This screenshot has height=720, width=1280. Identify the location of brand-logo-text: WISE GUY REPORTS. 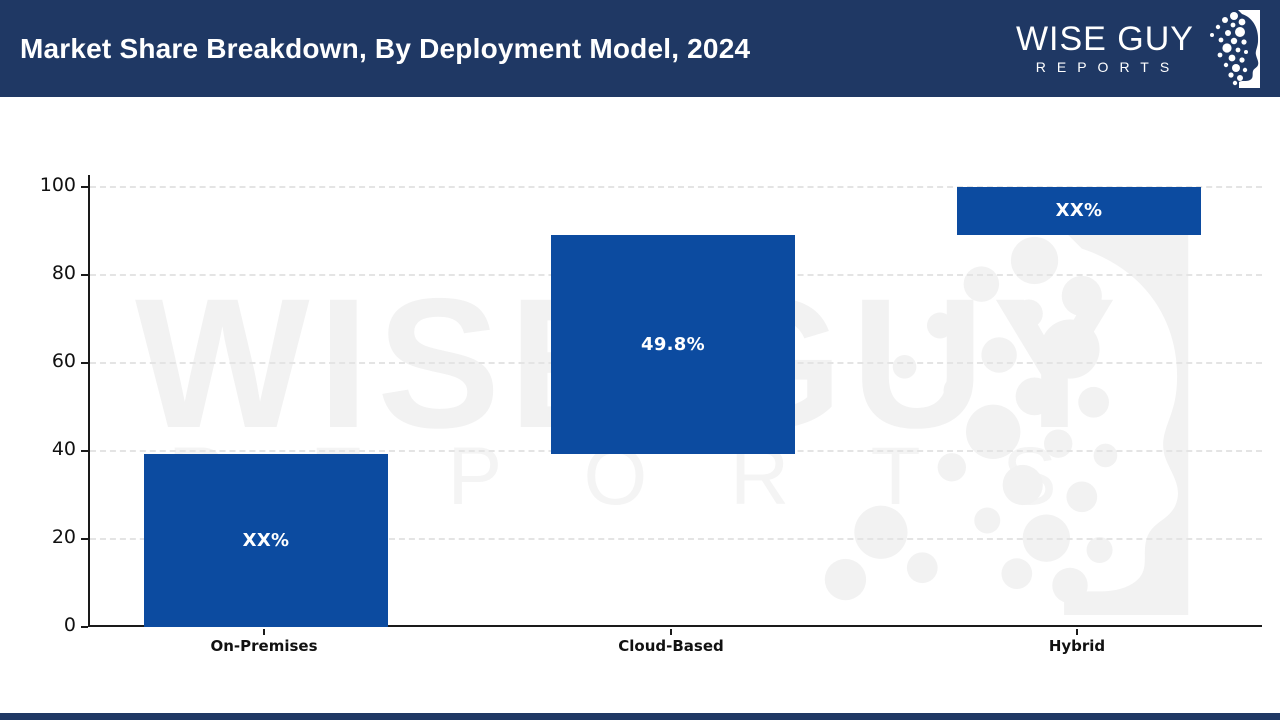
(1105, 49).